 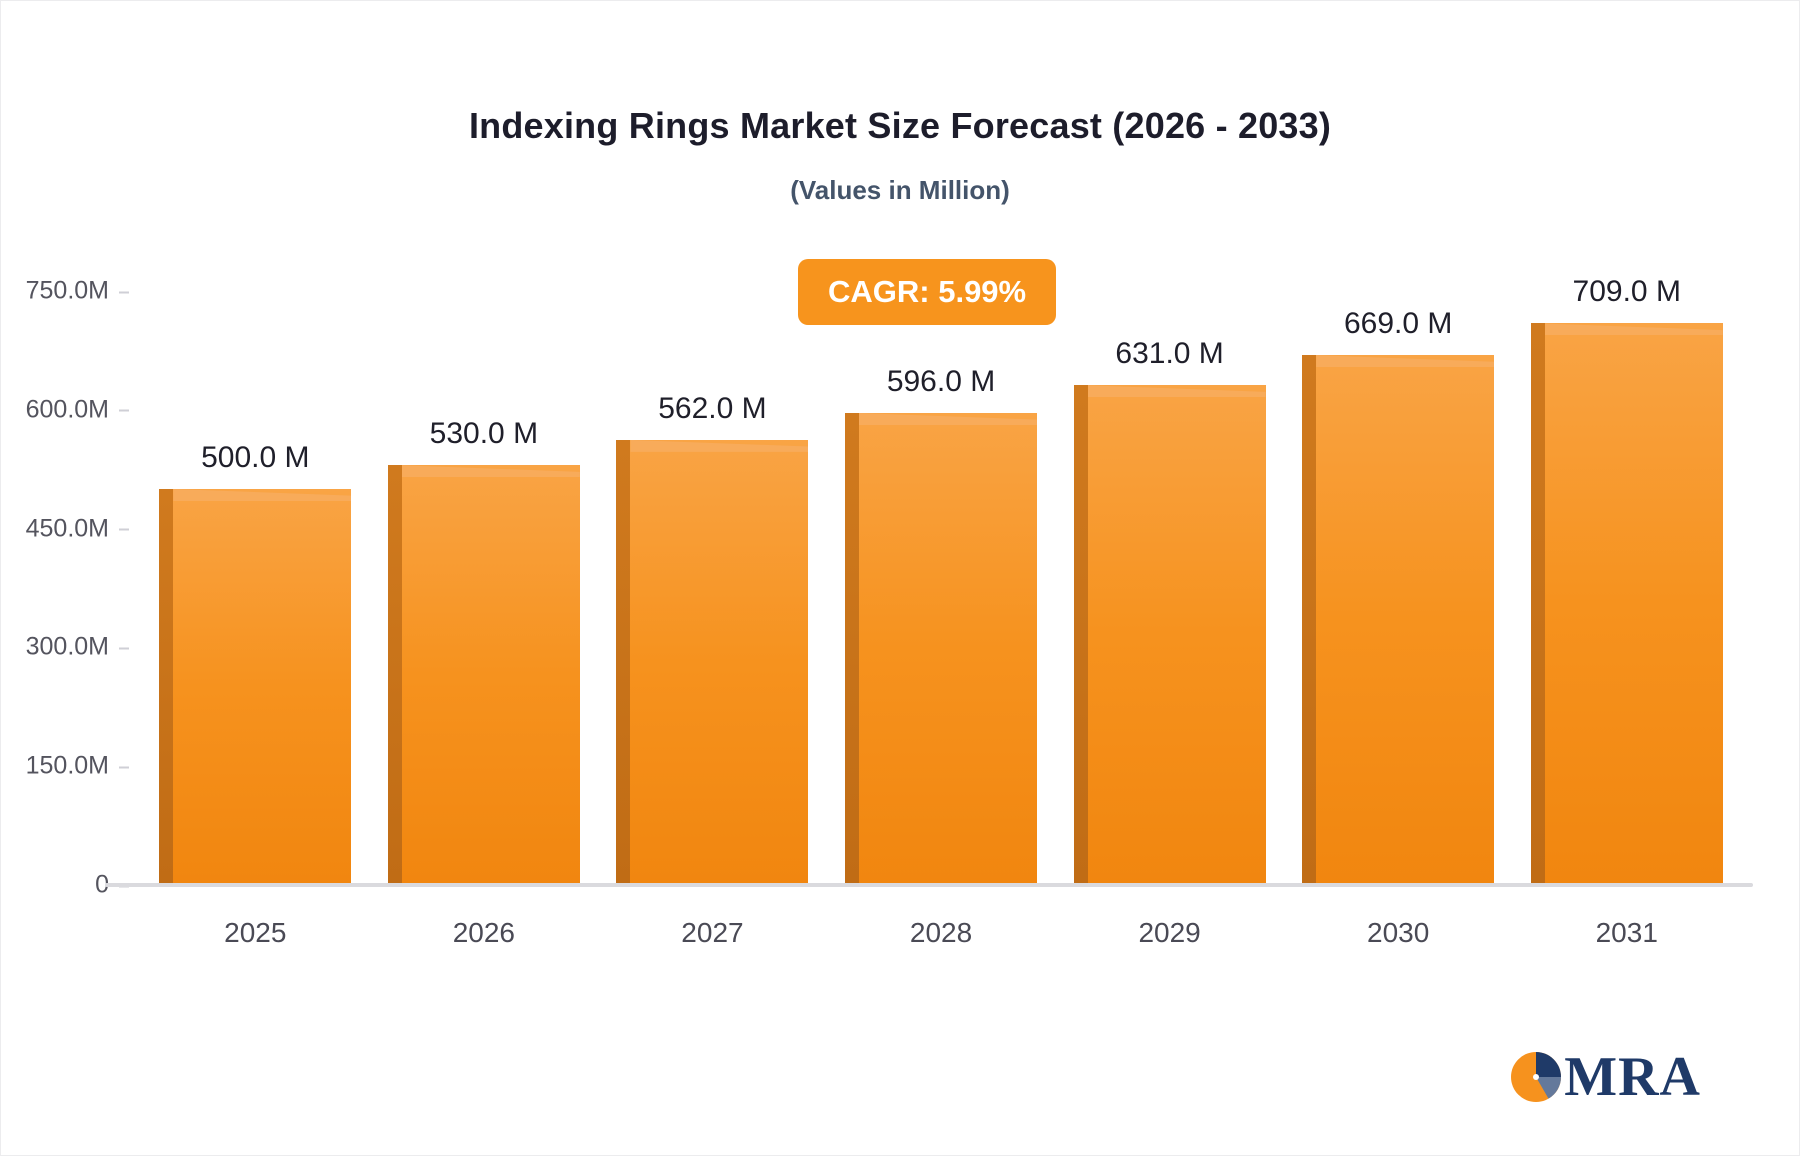 What do you see at coordinates (255, 457) in the screenshot?
I see `bar-value-label: 500.0 M` at bounding box center [255, 457].